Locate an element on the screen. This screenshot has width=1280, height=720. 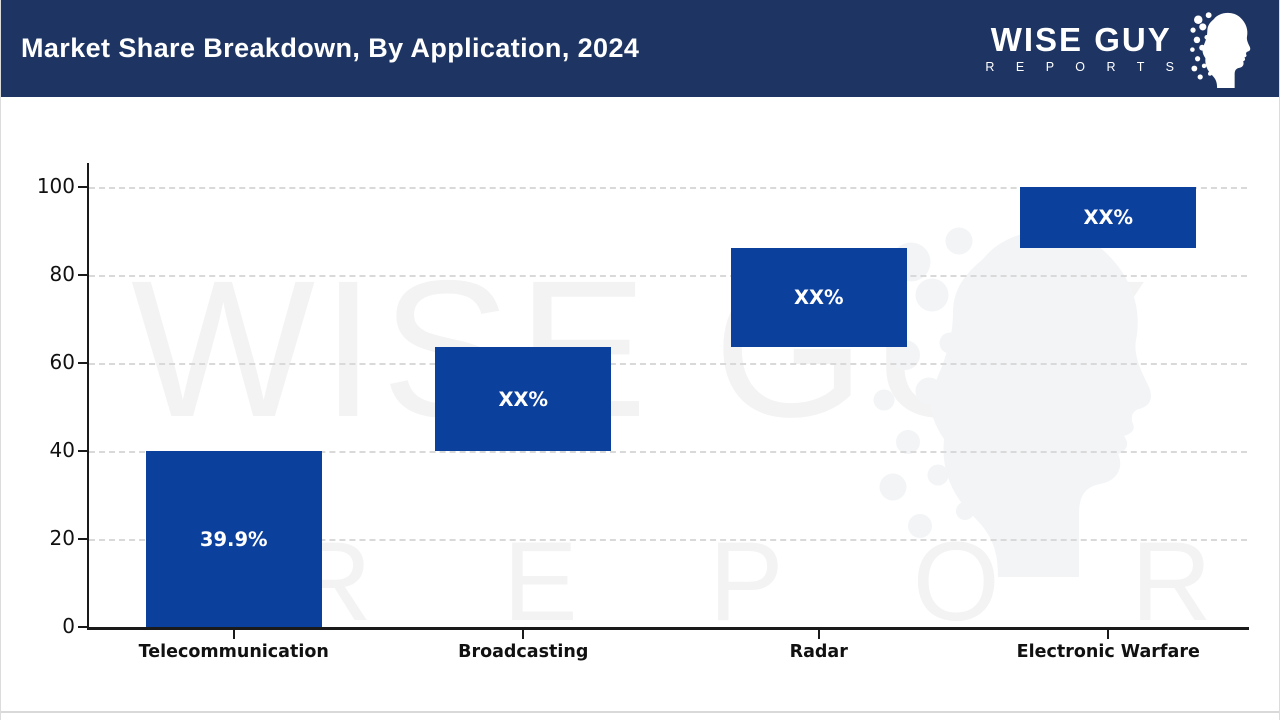
y-tick-label: 20 is located at coordinates (62, 538).